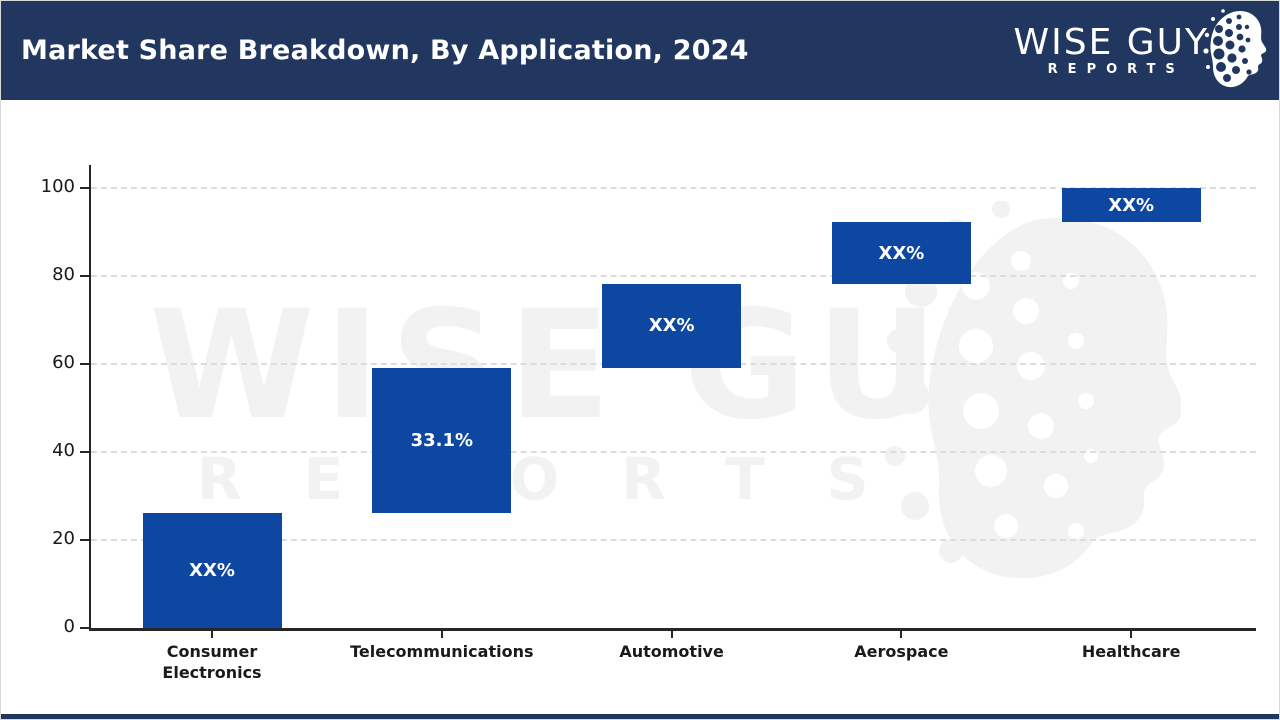 The height and width of the screenshot is (720, 1280). I want to click on y-tick-label: 40, so click(63, 450).